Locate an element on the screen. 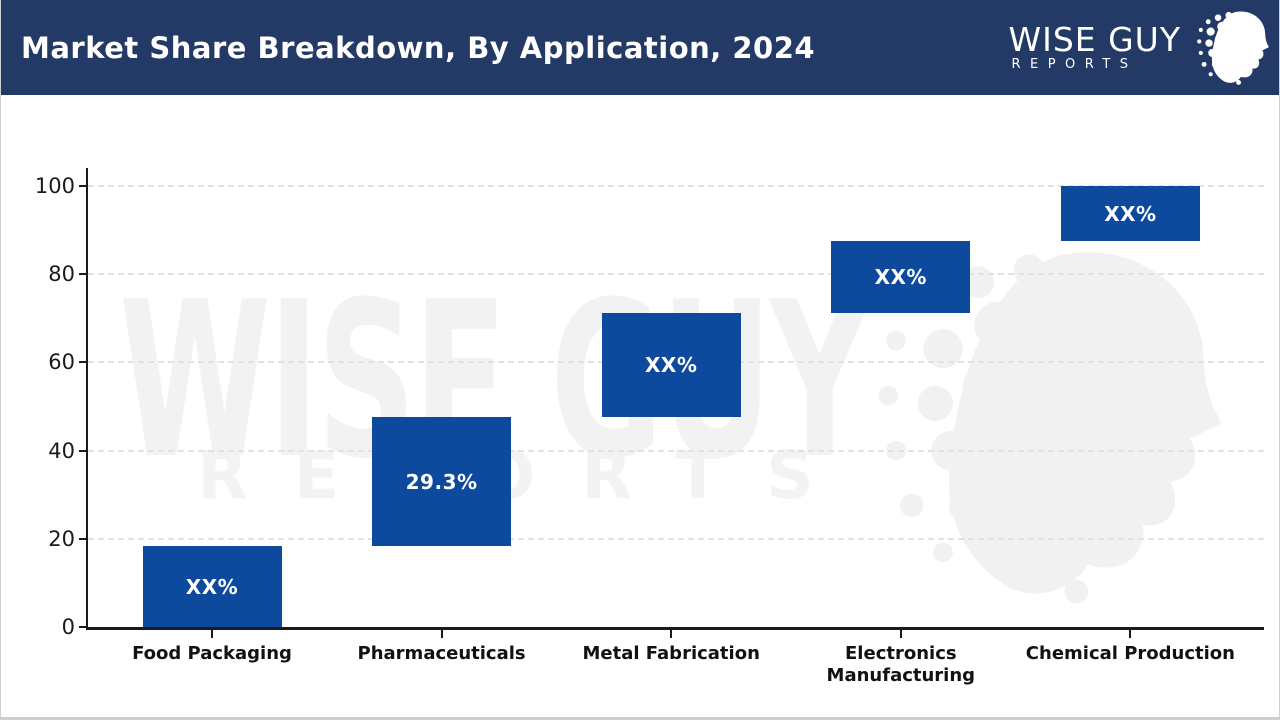  logo-text-wise-guy: WISE GUY is located at coordinates (1094, 39).